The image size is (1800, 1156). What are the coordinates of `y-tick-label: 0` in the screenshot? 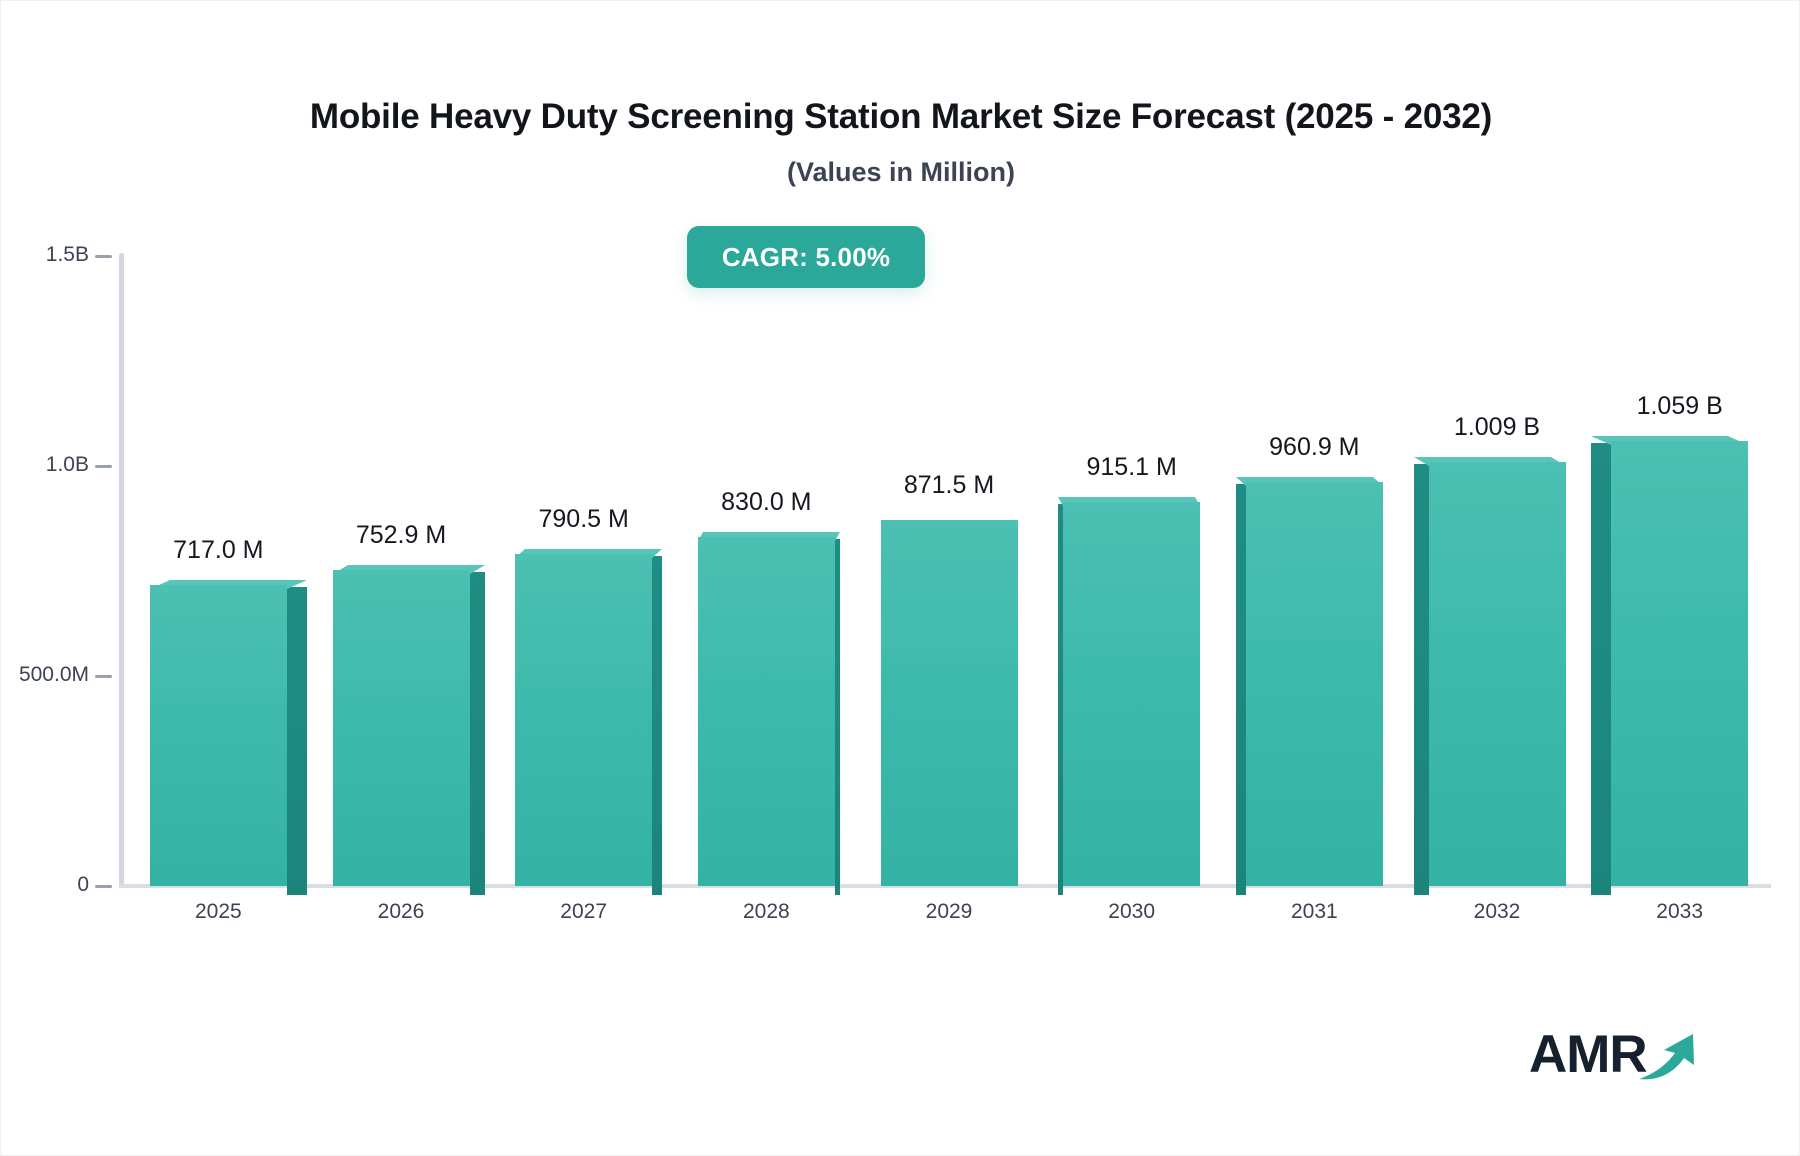 It's located at (83, 884).